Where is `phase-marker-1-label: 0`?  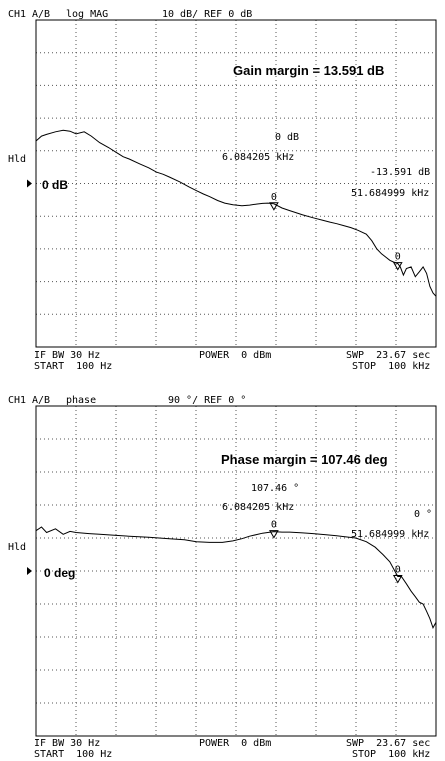 phase-marker-1-label: 0 is located at coordinates (274, 525).